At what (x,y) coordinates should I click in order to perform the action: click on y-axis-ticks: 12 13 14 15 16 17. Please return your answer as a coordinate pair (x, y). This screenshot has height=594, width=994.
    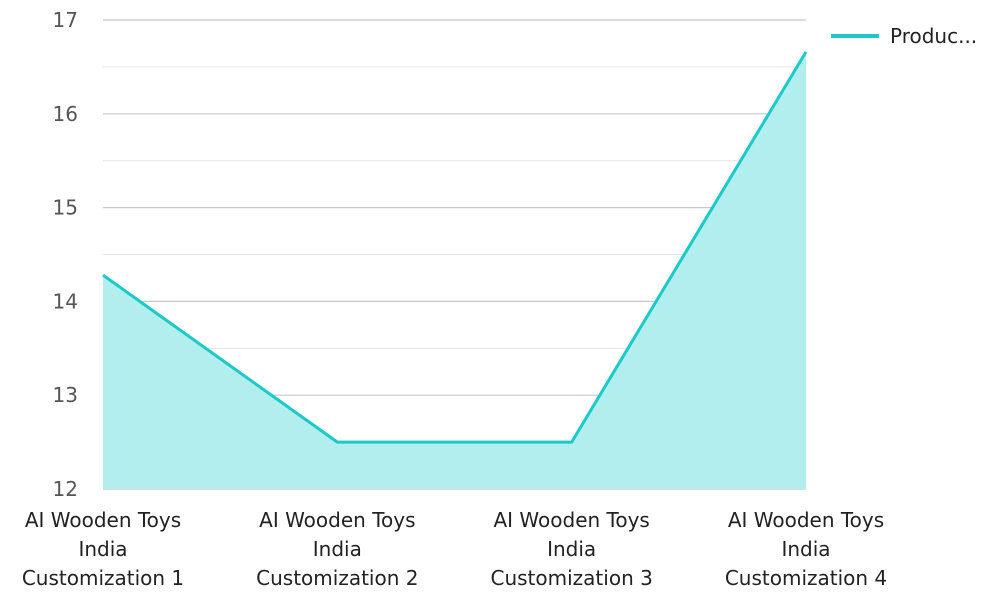
    Looking at the image, I should click on (65, 254).